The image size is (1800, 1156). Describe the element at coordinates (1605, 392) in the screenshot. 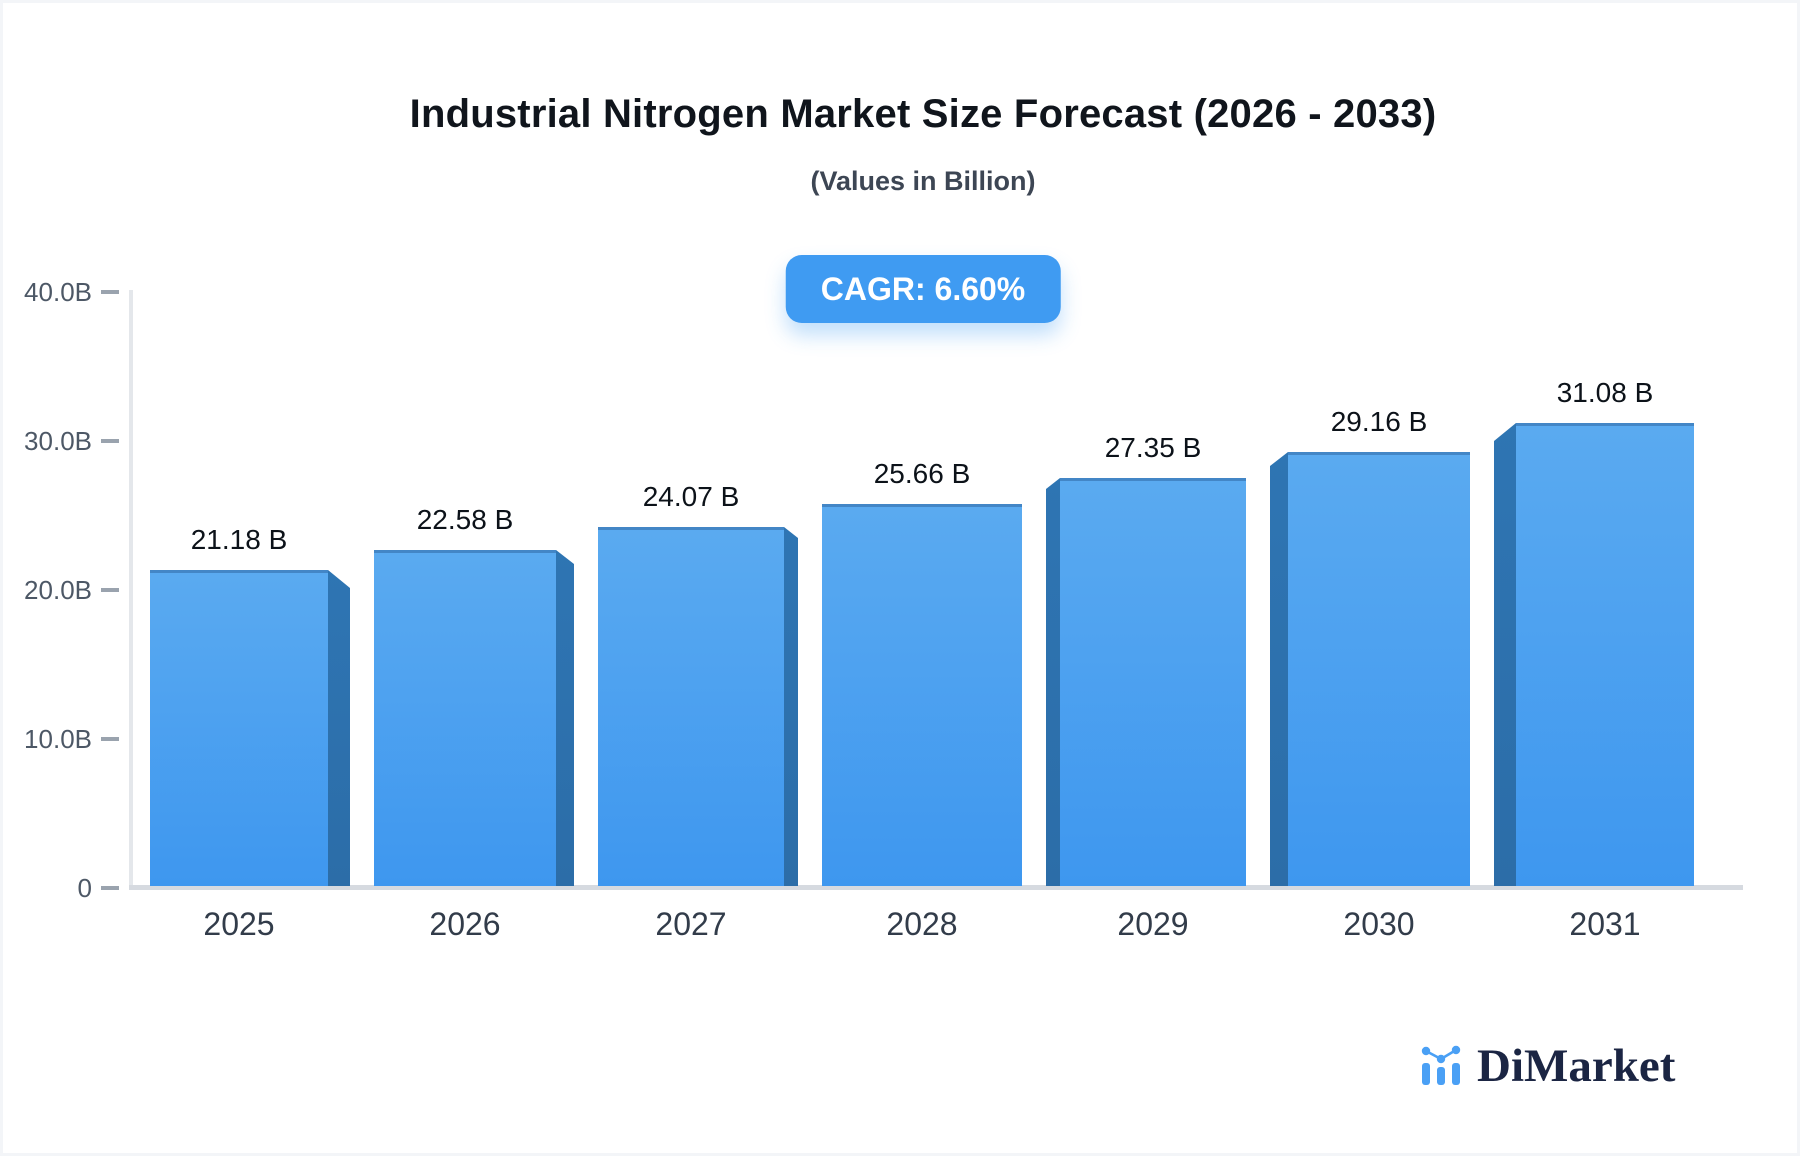

I see `bar-value-label: 31.08 B` at that location.